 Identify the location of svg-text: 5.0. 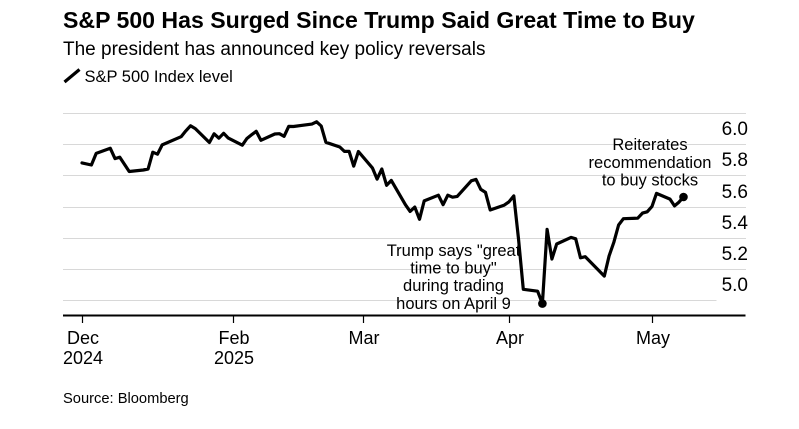
(735, 285).